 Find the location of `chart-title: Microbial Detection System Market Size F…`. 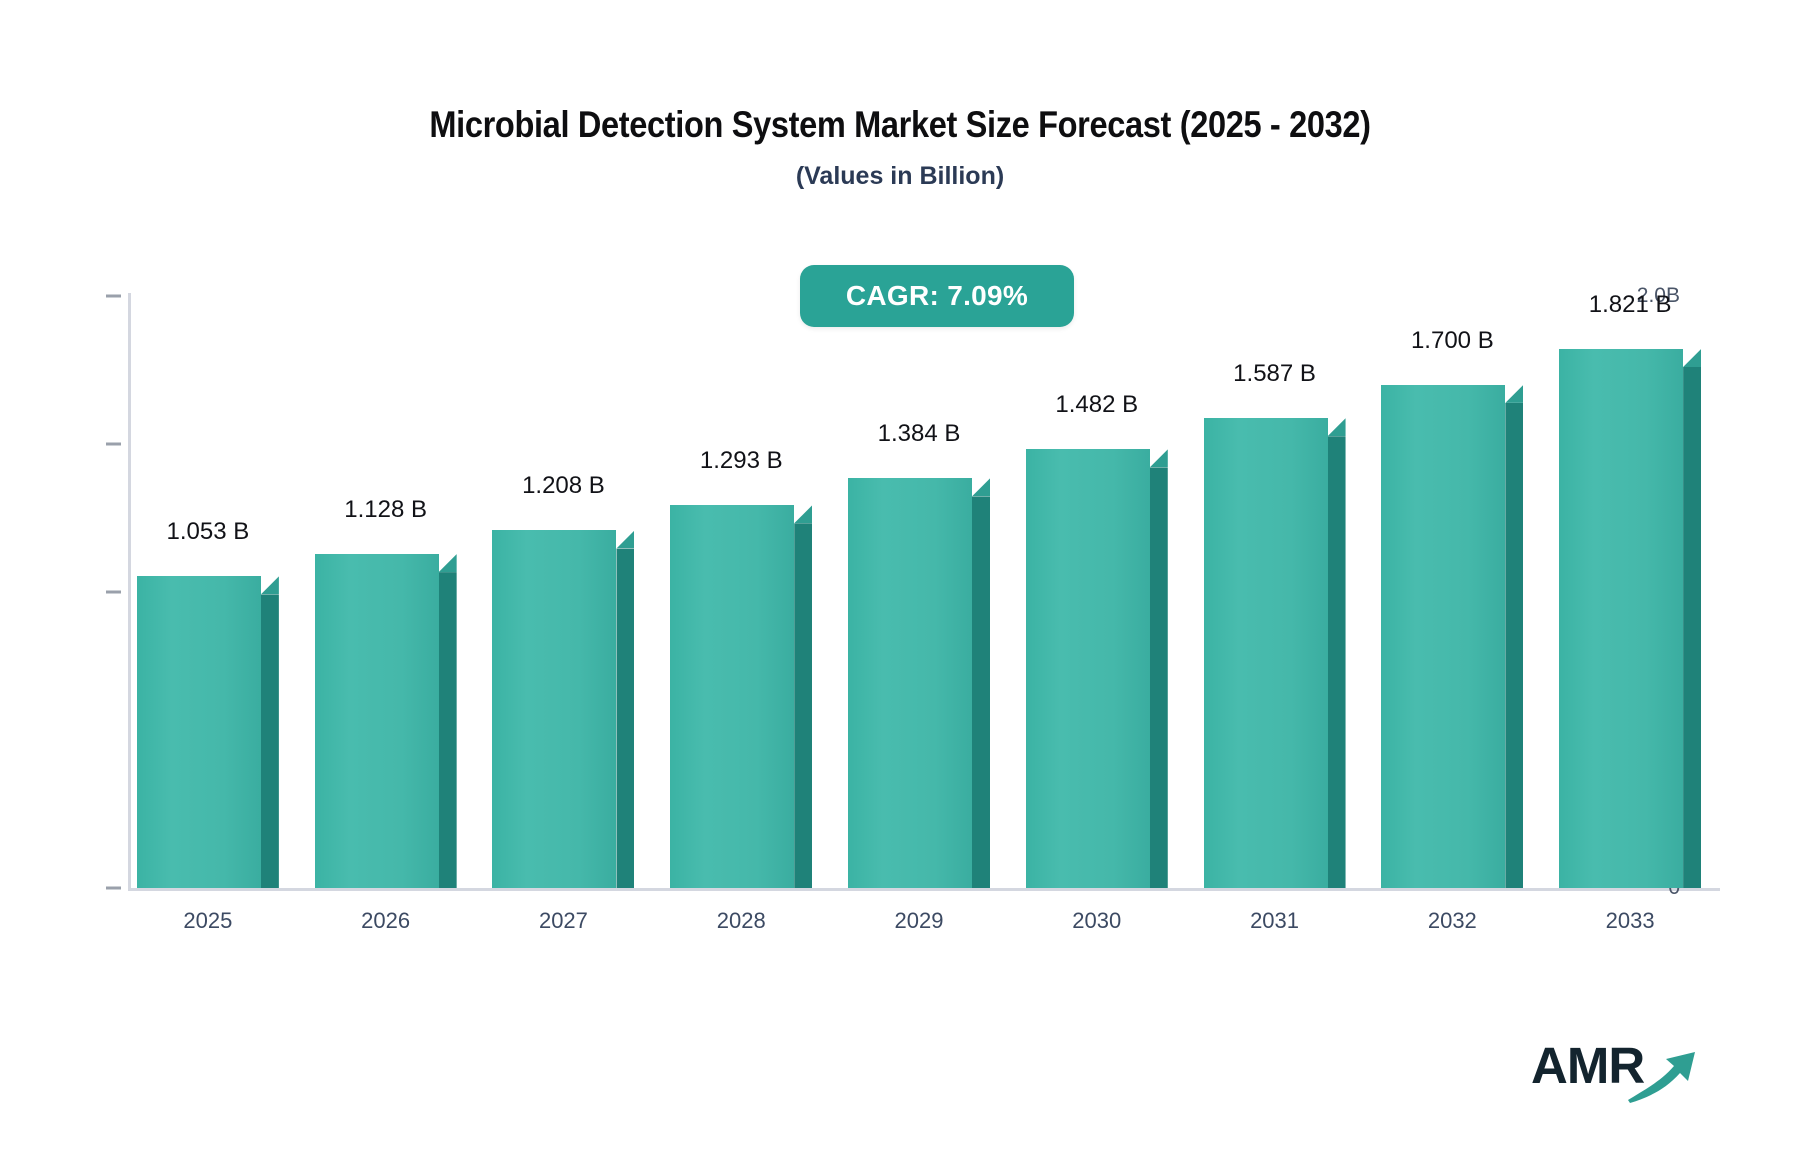

chart-title: Microbial Detection System Market Size F… is located at coordinates (900, 124).